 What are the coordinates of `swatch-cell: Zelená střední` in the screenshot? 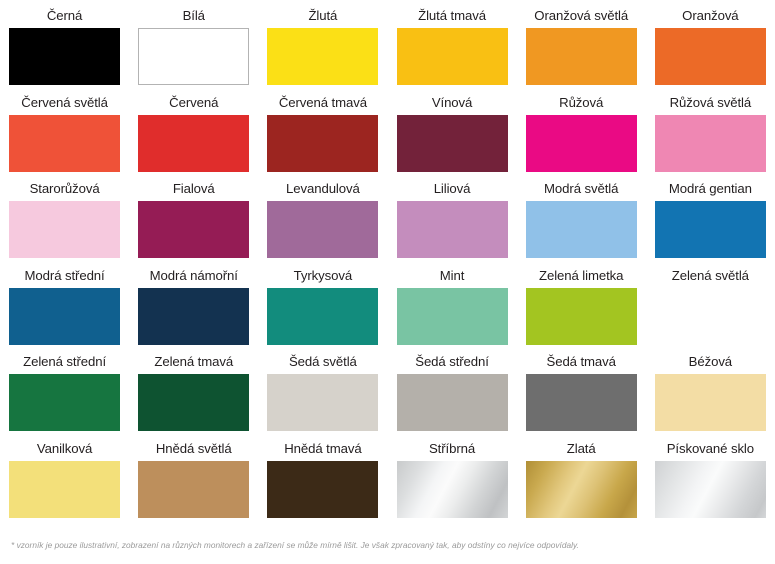 It's located at (64, 389).